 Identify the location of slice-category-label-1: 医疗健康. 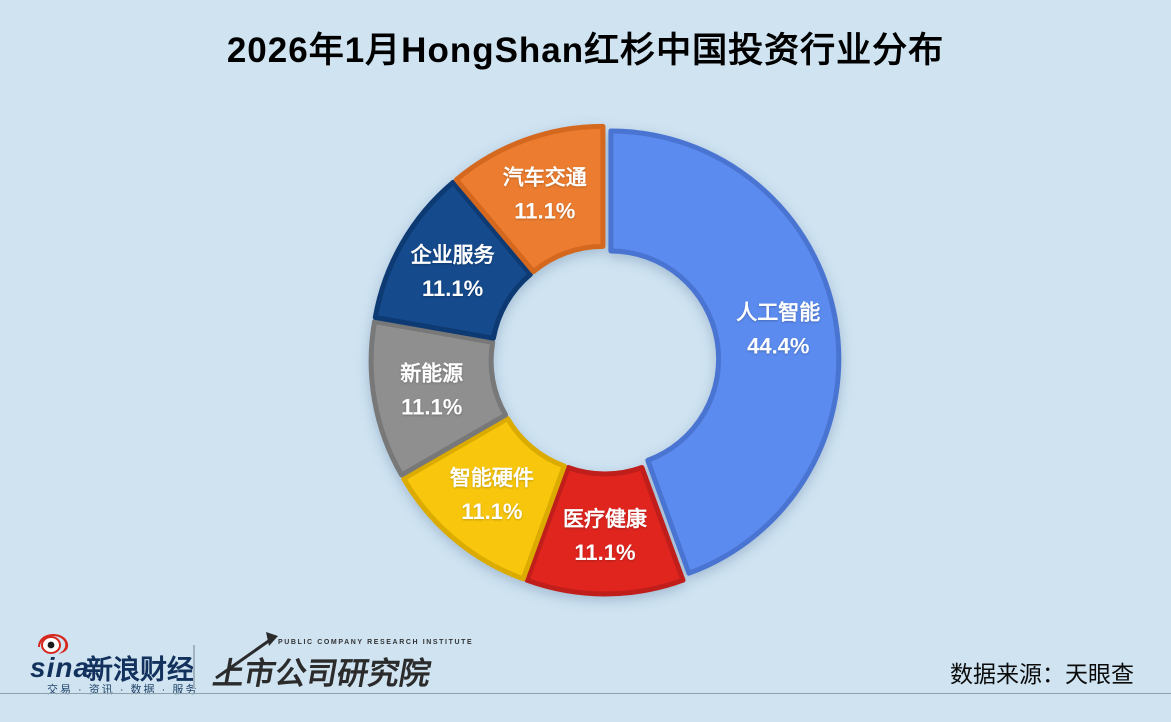
(605, 519).